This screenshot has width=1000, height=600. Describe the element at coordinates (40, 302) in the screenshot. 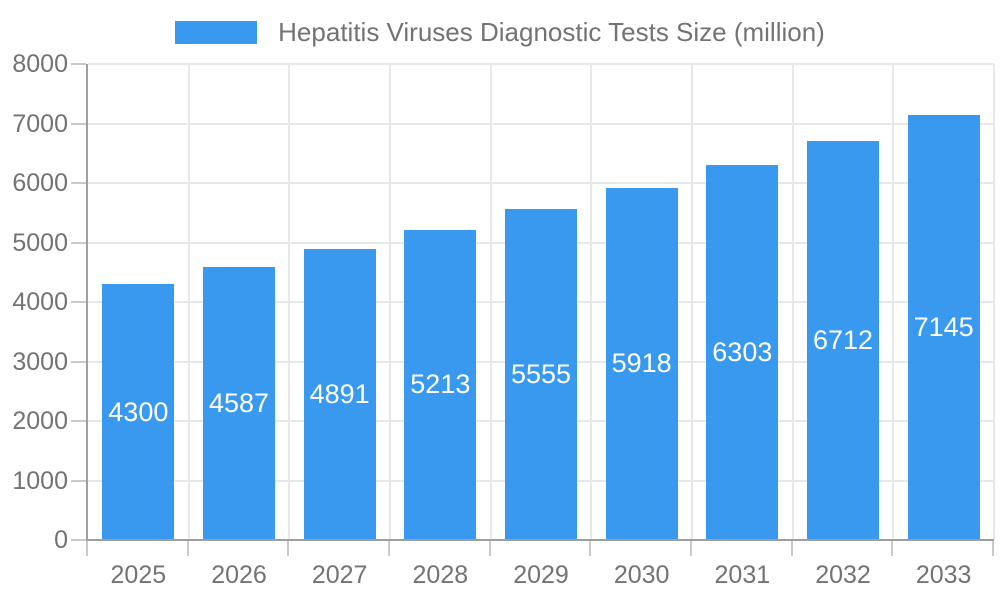

I see `y-axis-label: 4000` at that location.